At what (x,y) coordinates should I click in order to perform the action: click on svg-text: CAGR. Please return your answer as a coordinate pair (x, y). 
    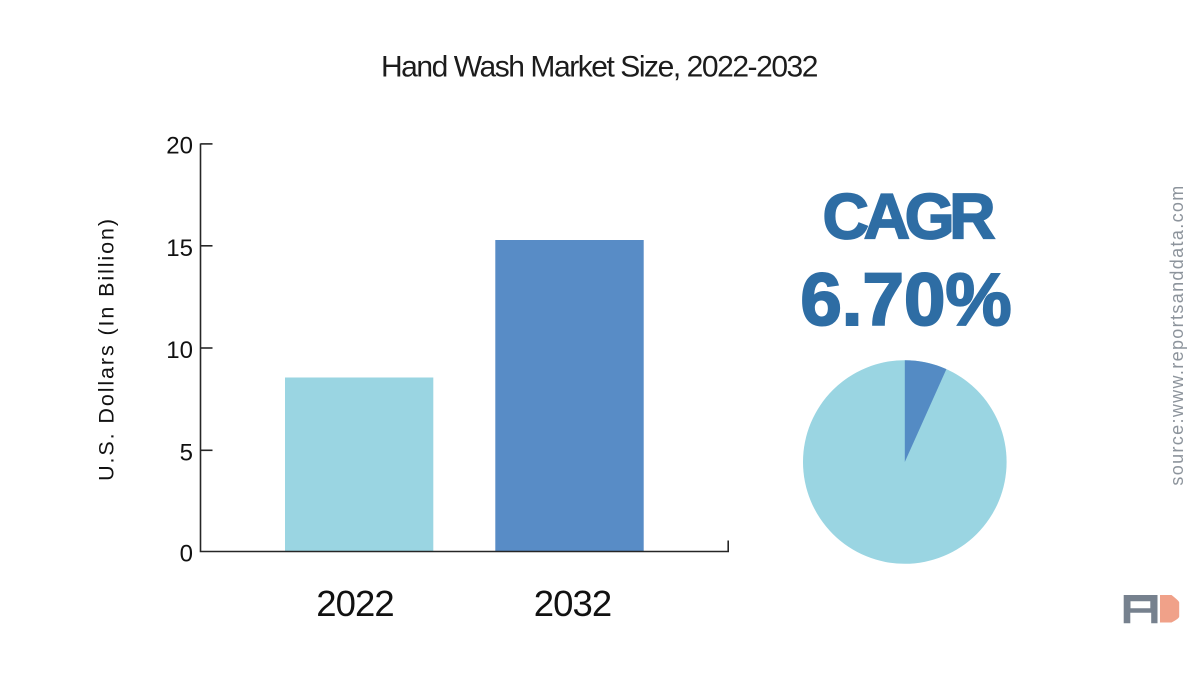
    Looking at the image, I should click on (909, 217).